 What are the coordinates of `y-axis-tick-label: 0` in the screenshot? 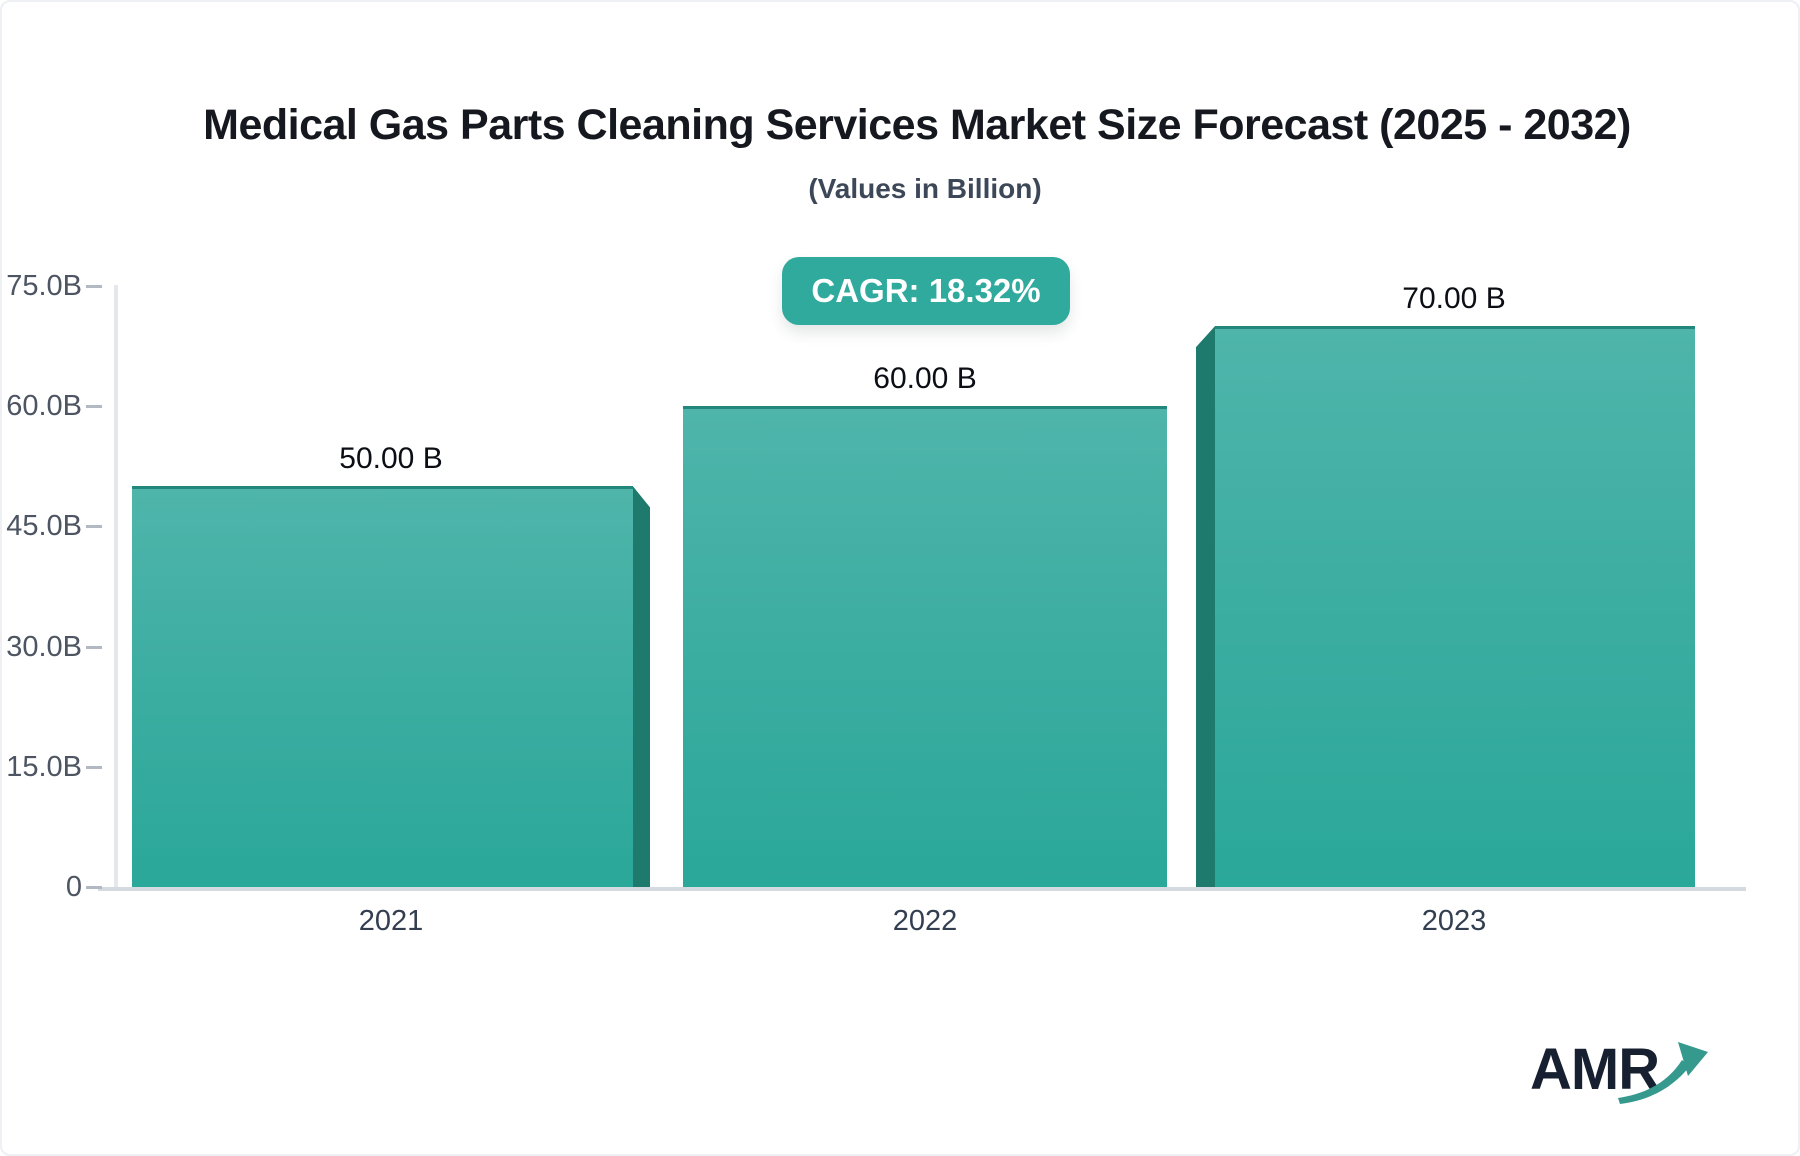 It's located at (73, 887).